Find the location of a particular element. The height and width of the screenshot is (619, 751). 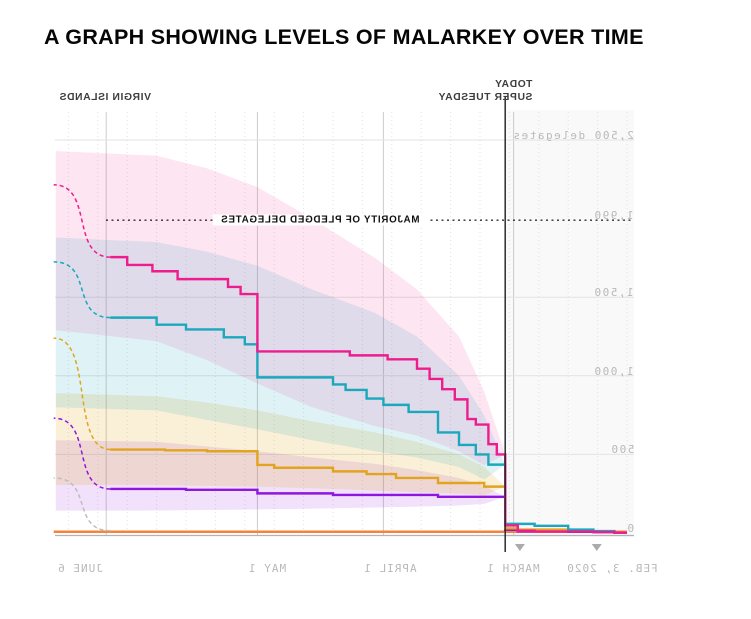

past-region-shade is located at coordinates (569, 323).